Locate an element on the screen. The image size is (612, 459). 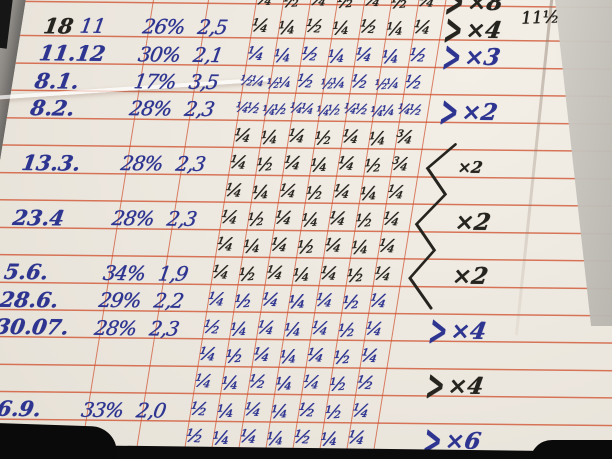
date-cell: 5.6. is located at coordinates (55, 272).